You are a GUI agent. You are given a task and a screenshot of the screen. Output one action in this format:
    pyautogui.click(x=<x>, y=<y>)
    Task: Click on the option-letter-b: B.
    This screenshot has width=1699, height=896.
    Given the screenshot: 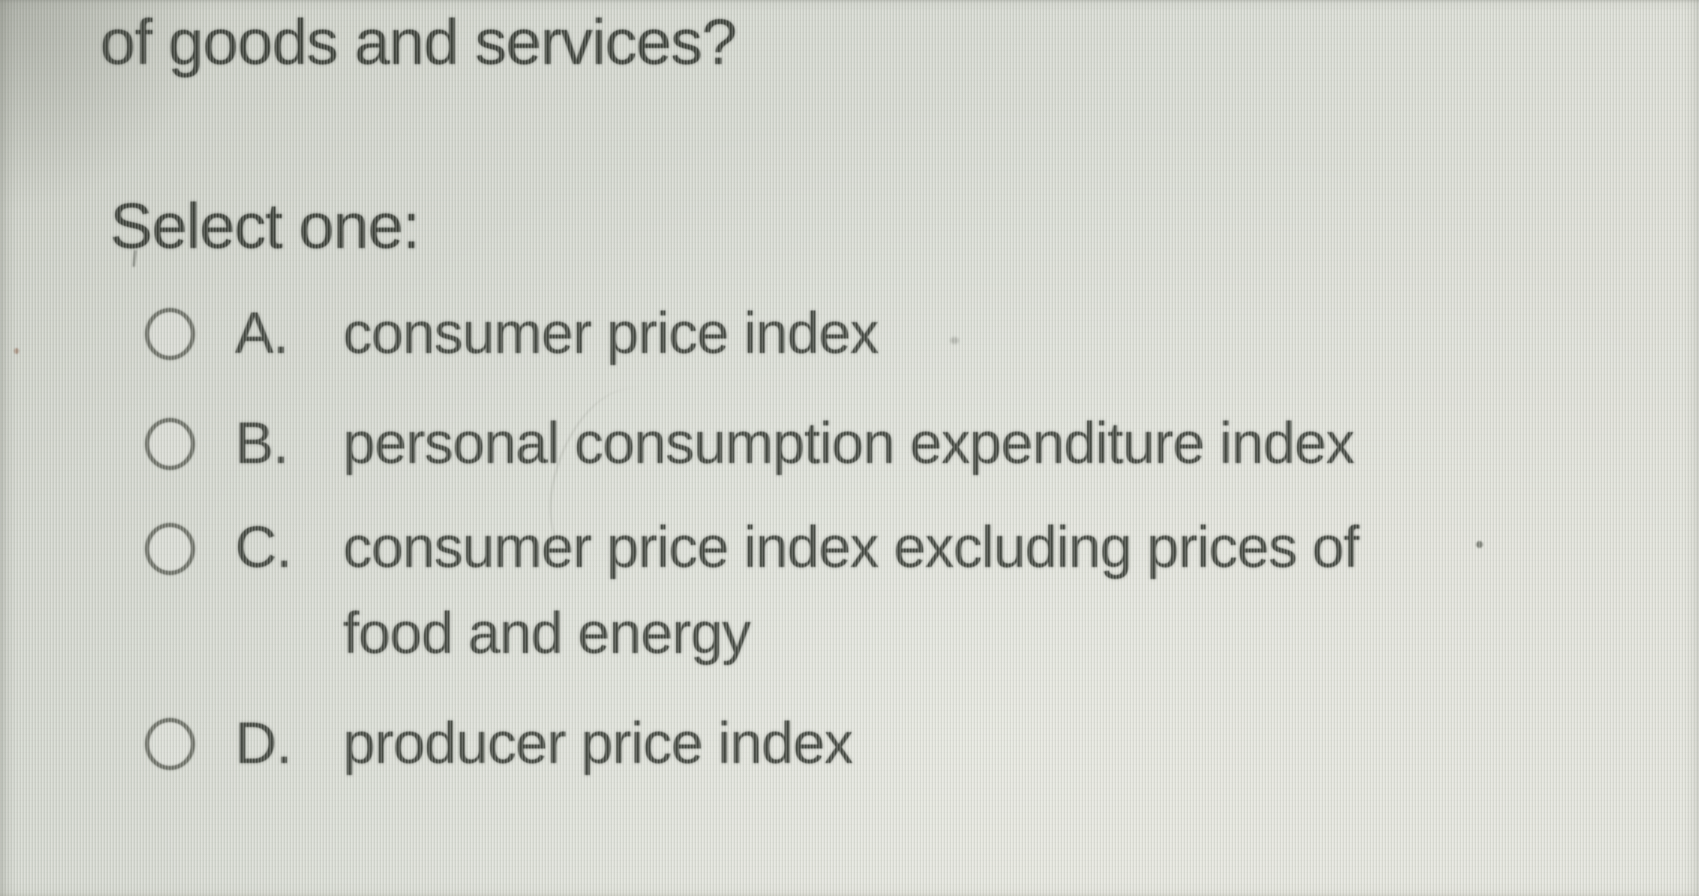 What is the action you would take?
    pyautogui.click(x=262, y=443)
    